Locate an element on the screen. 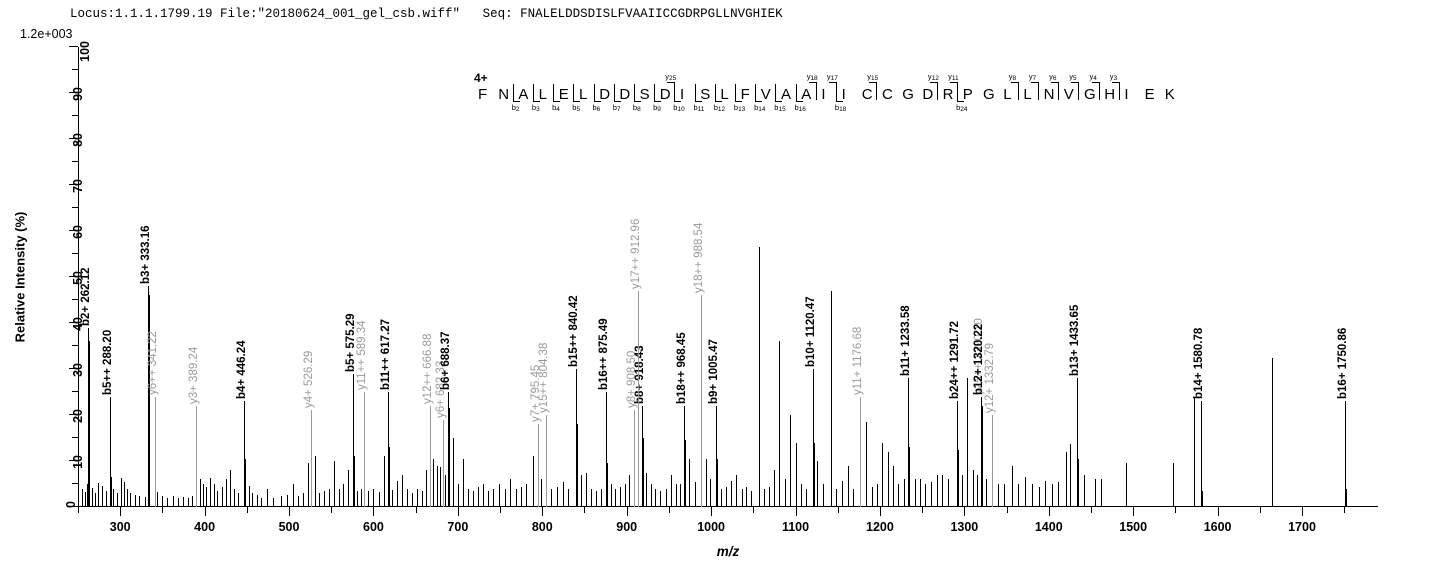 The height and width of the screenshot is (562, 1436). y-tick-minor is located at coordinates (75, 391).